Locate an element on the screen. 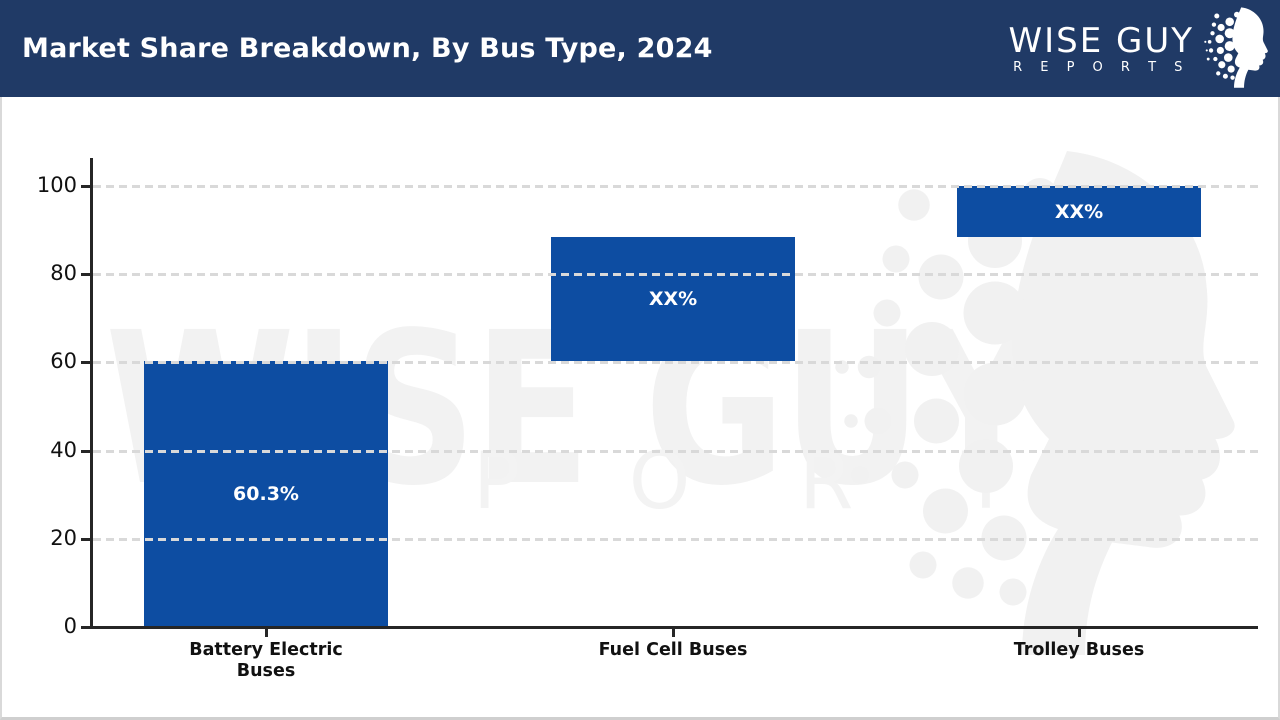 The width and height of the screenshot is (1280, 720). x-axis-line is located at coordinates (674, 627).